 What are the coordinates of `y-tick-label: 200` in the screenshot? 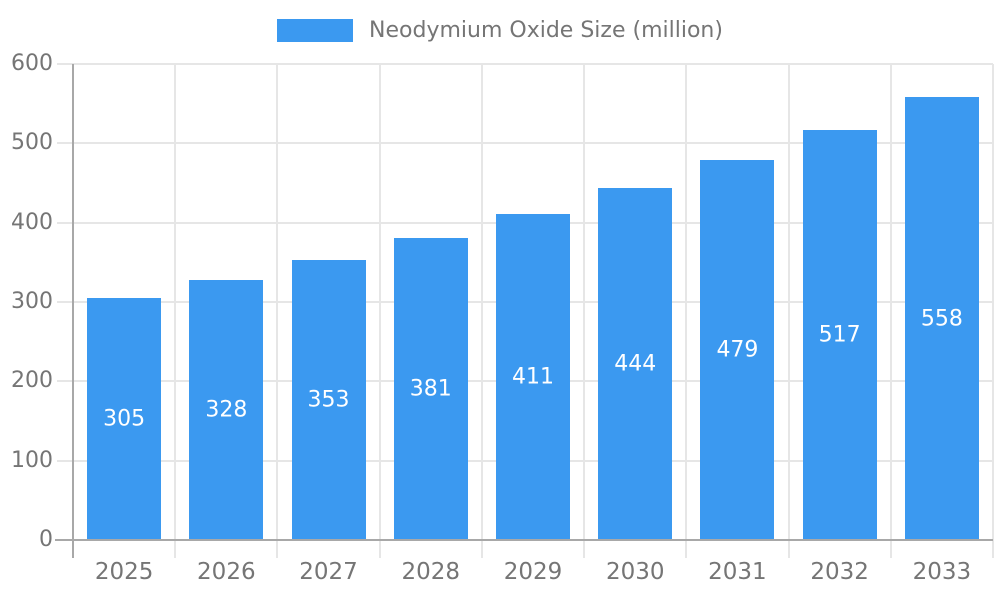 It's located at (32, 381).